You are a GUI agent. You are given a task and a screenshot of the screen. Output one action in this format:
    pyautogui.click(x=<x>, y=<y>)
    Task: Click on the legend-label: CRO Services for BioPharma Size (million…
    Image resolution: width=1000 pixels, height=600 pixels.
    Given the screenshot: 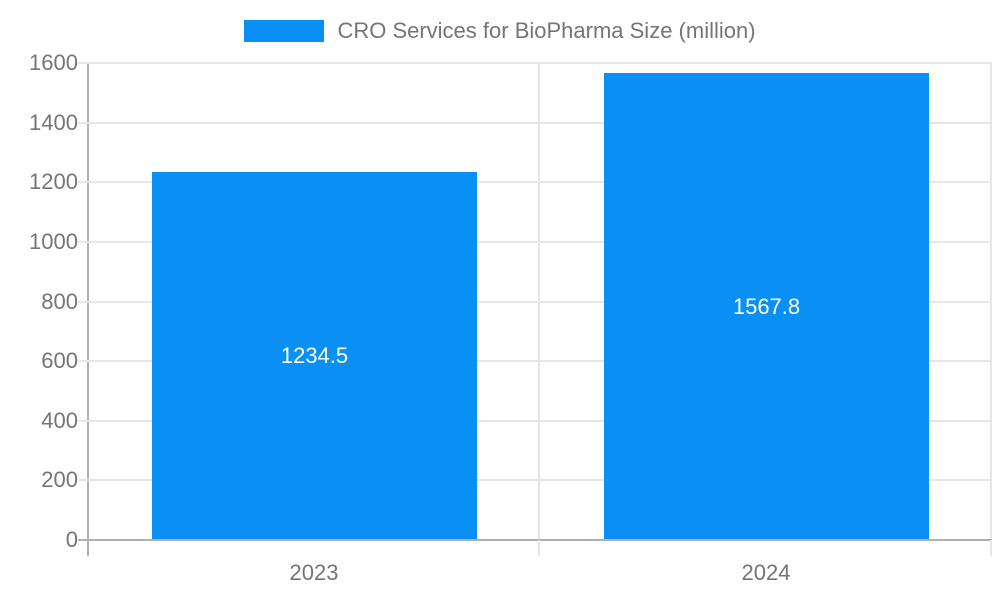 What is the action you would take?
    pyautogui.click(x=546, y=30)
    